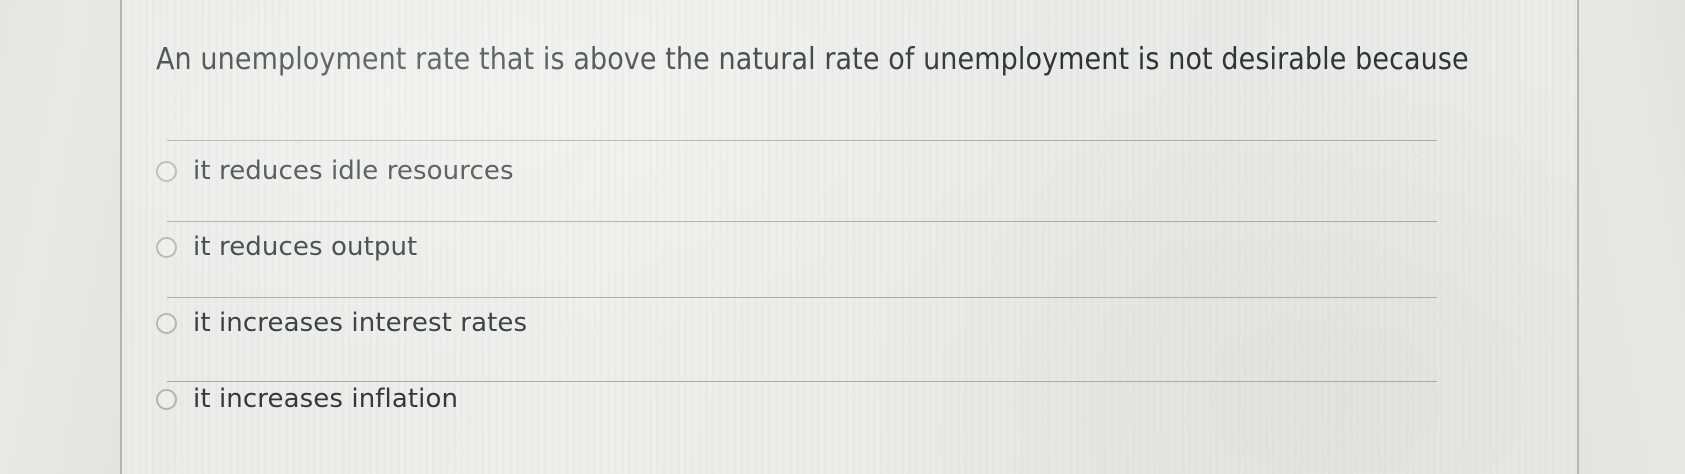 The width and height of the screenshot is (1685, 474). I want to click on left-gutter, so click(60, 237).